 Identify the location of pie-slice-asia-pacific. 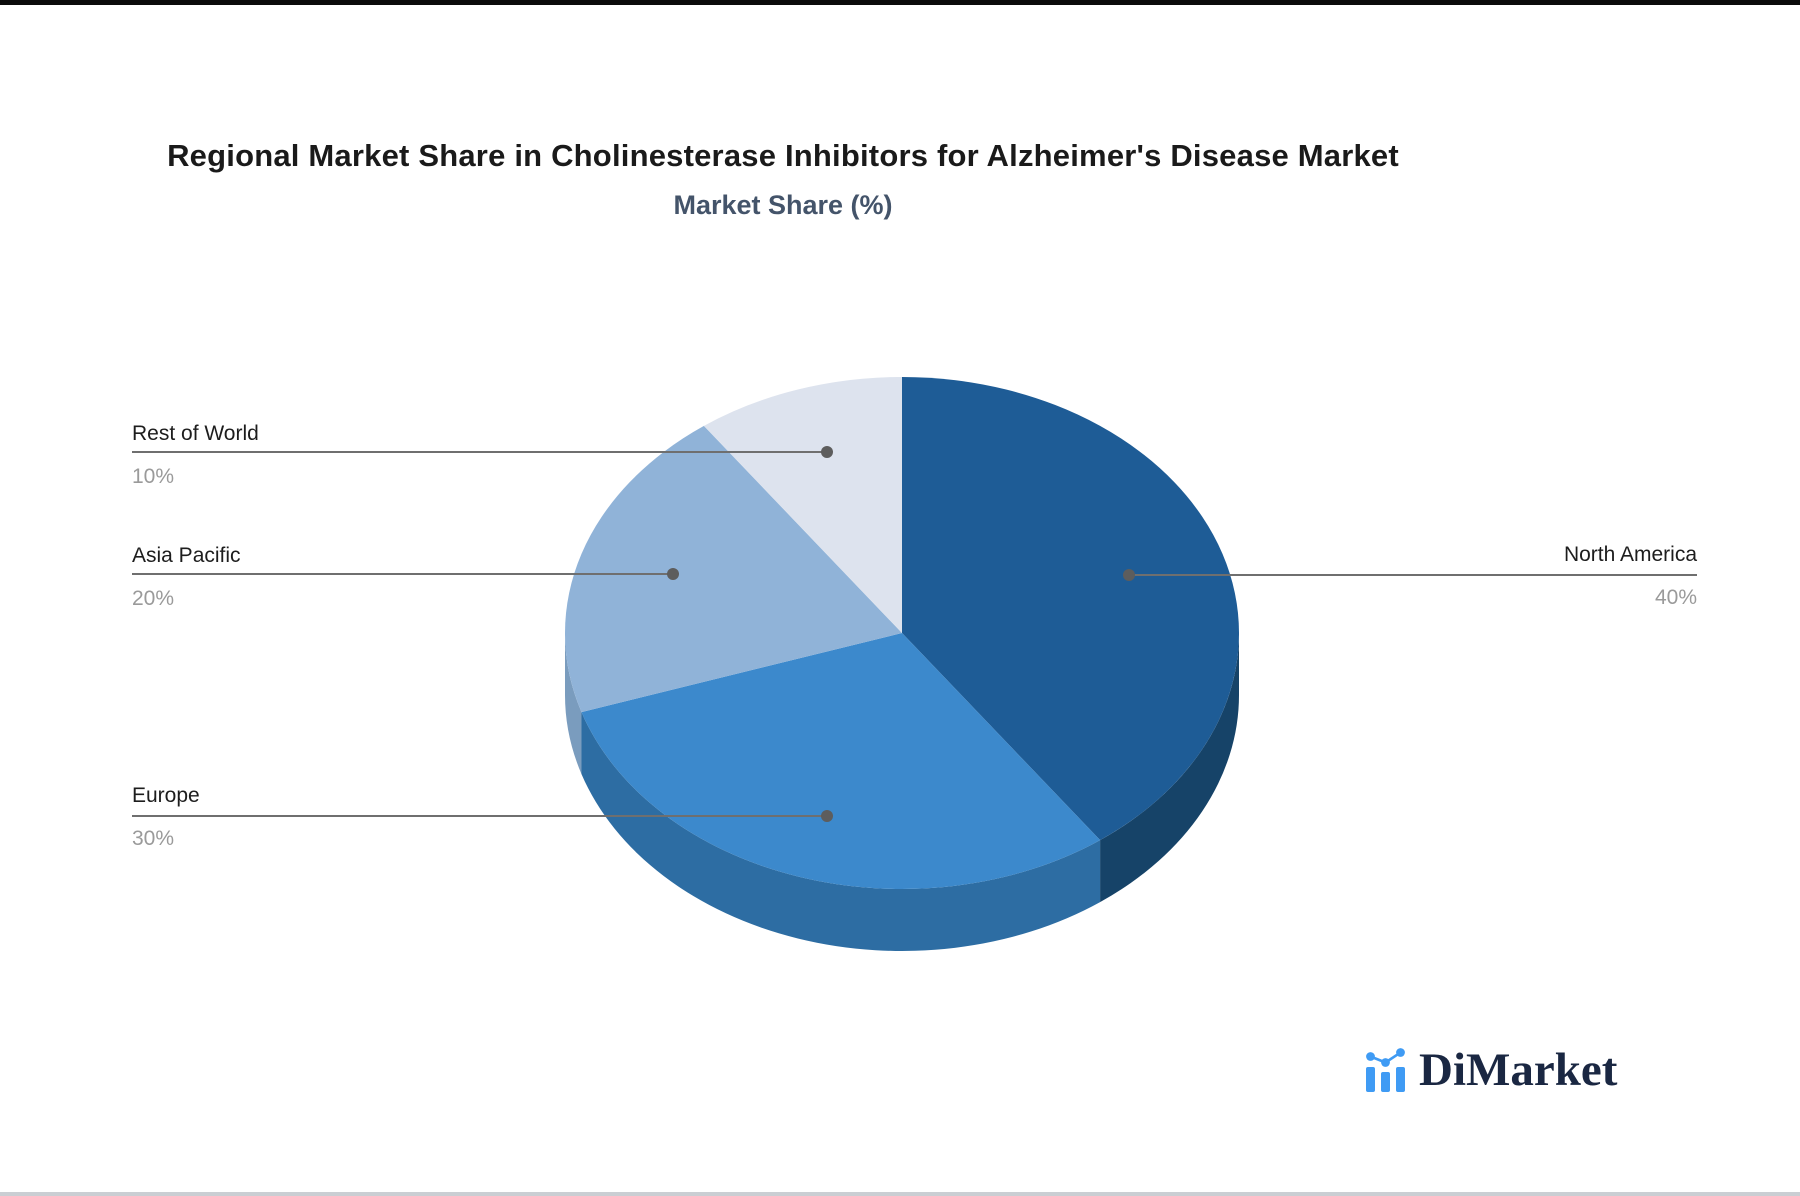
(733, 569).